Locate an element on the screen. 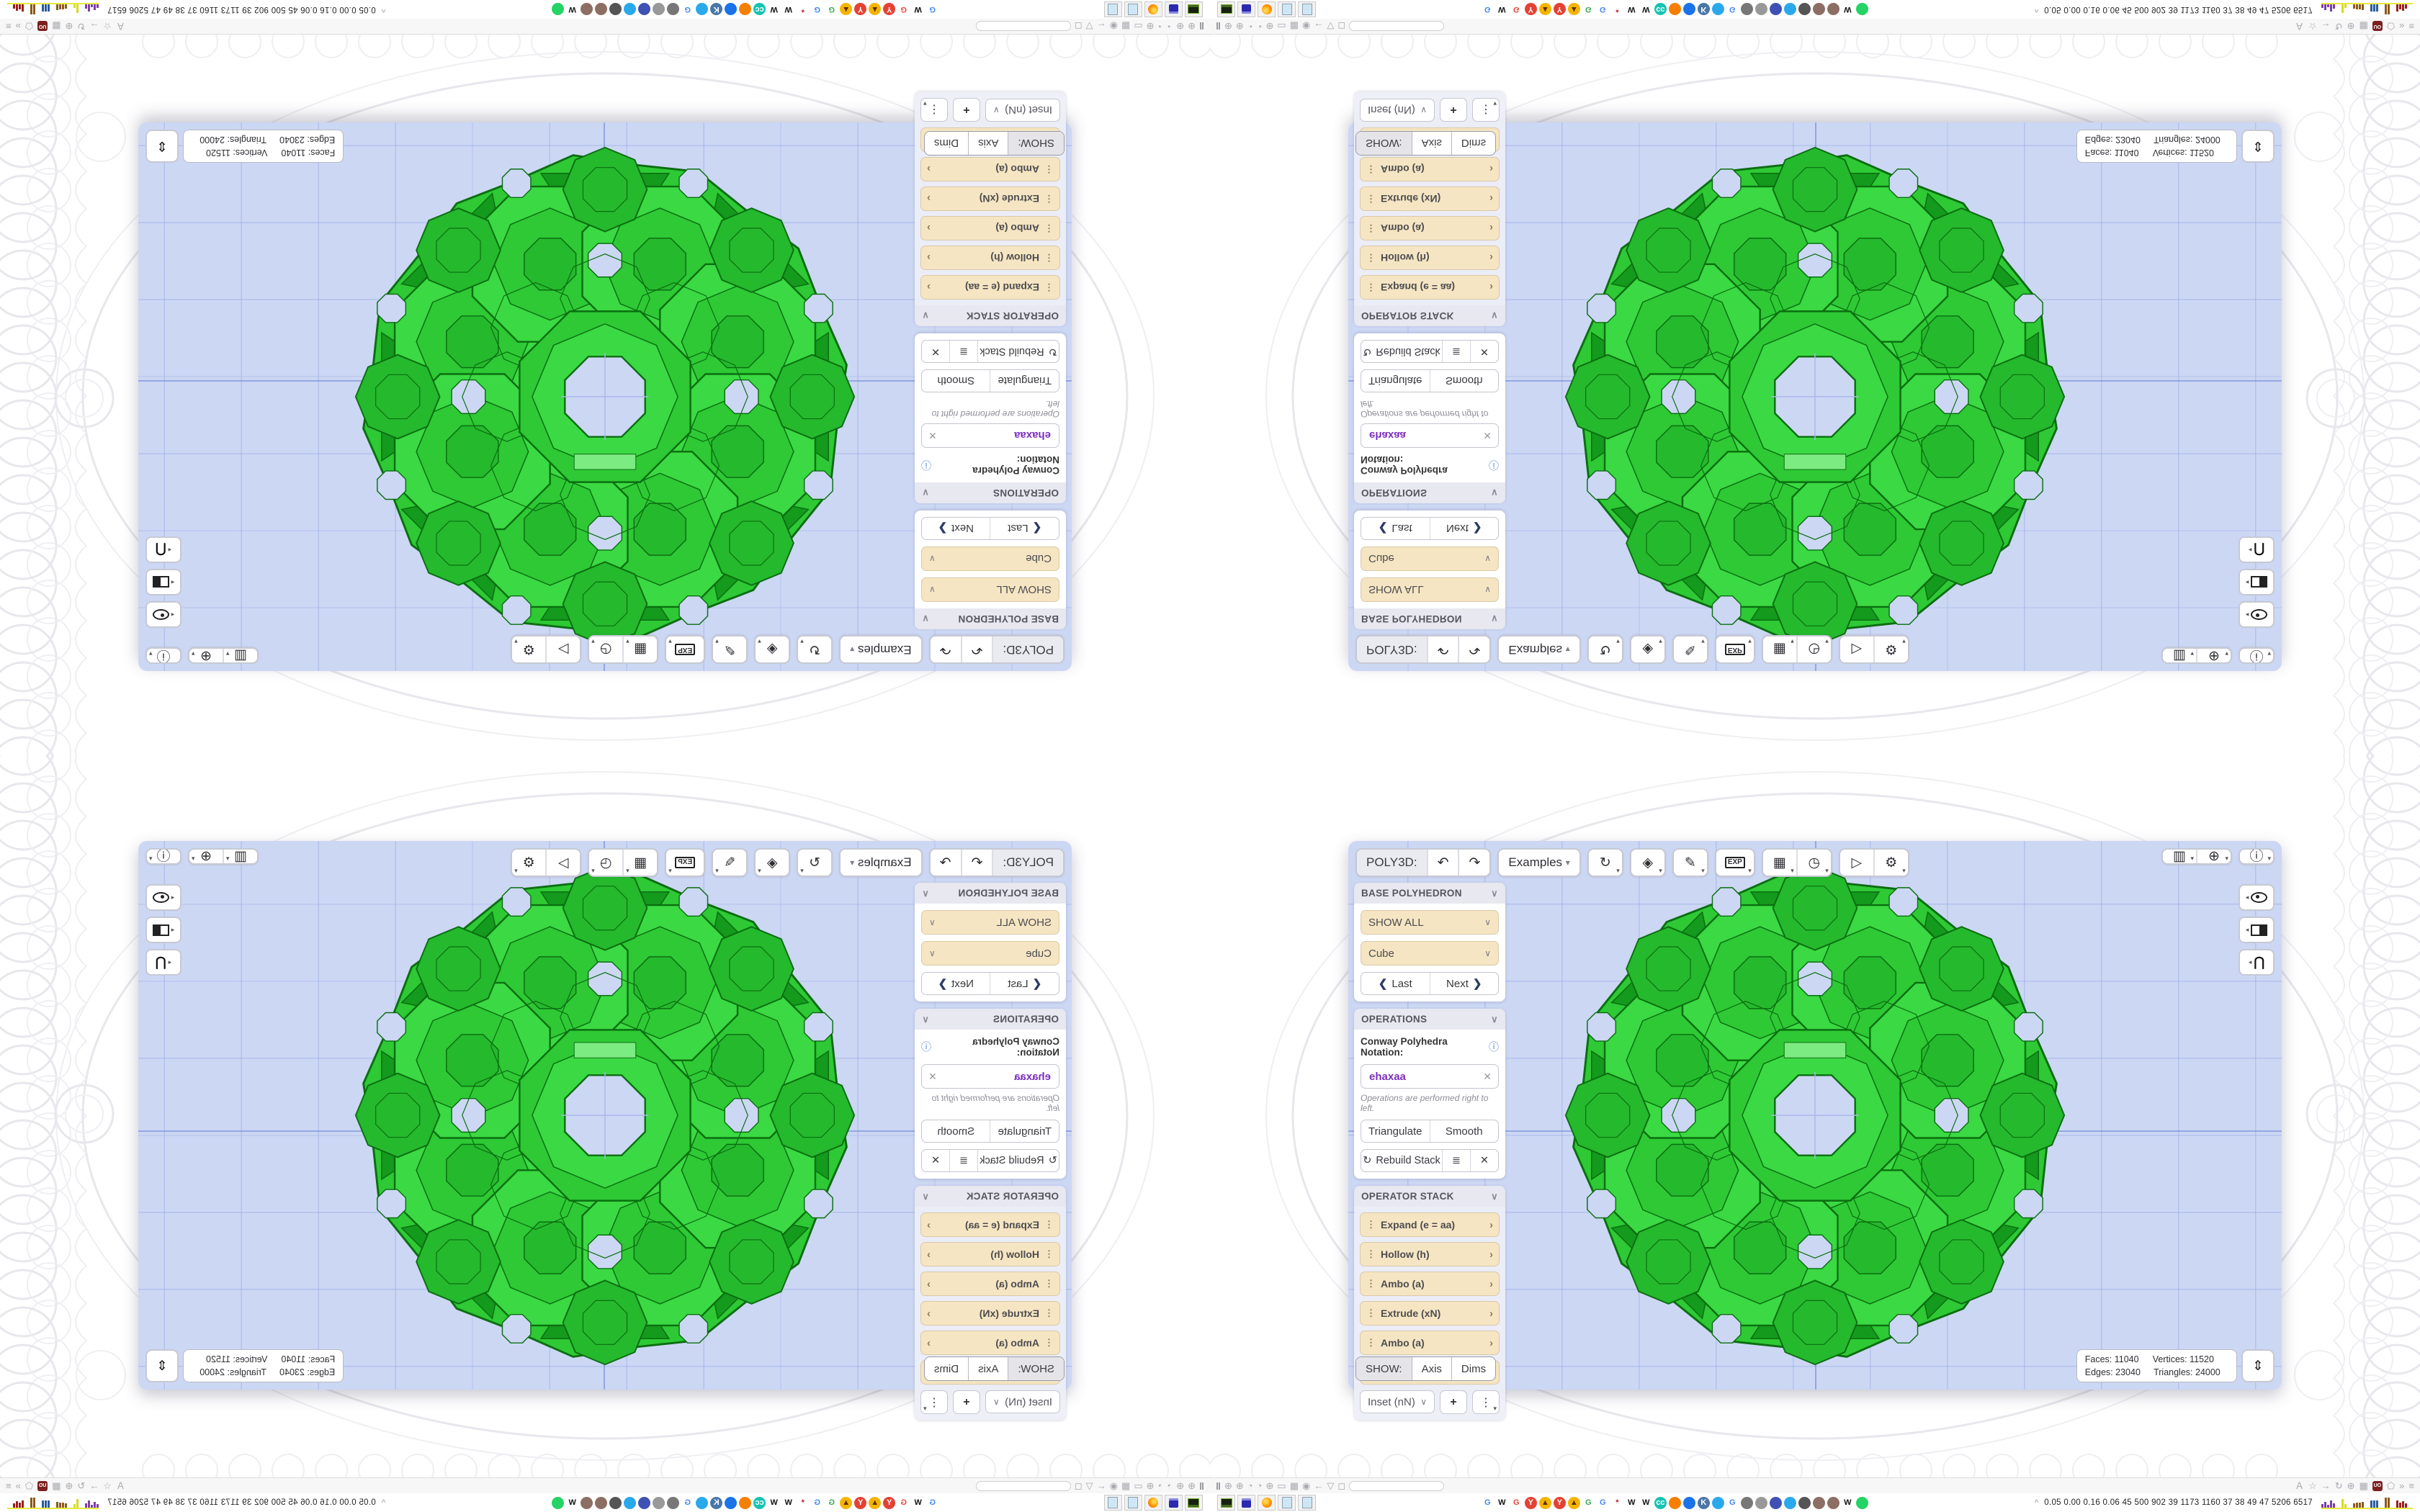  orbit-button: ↻ ▾ is located at coordinates (1605, 863).